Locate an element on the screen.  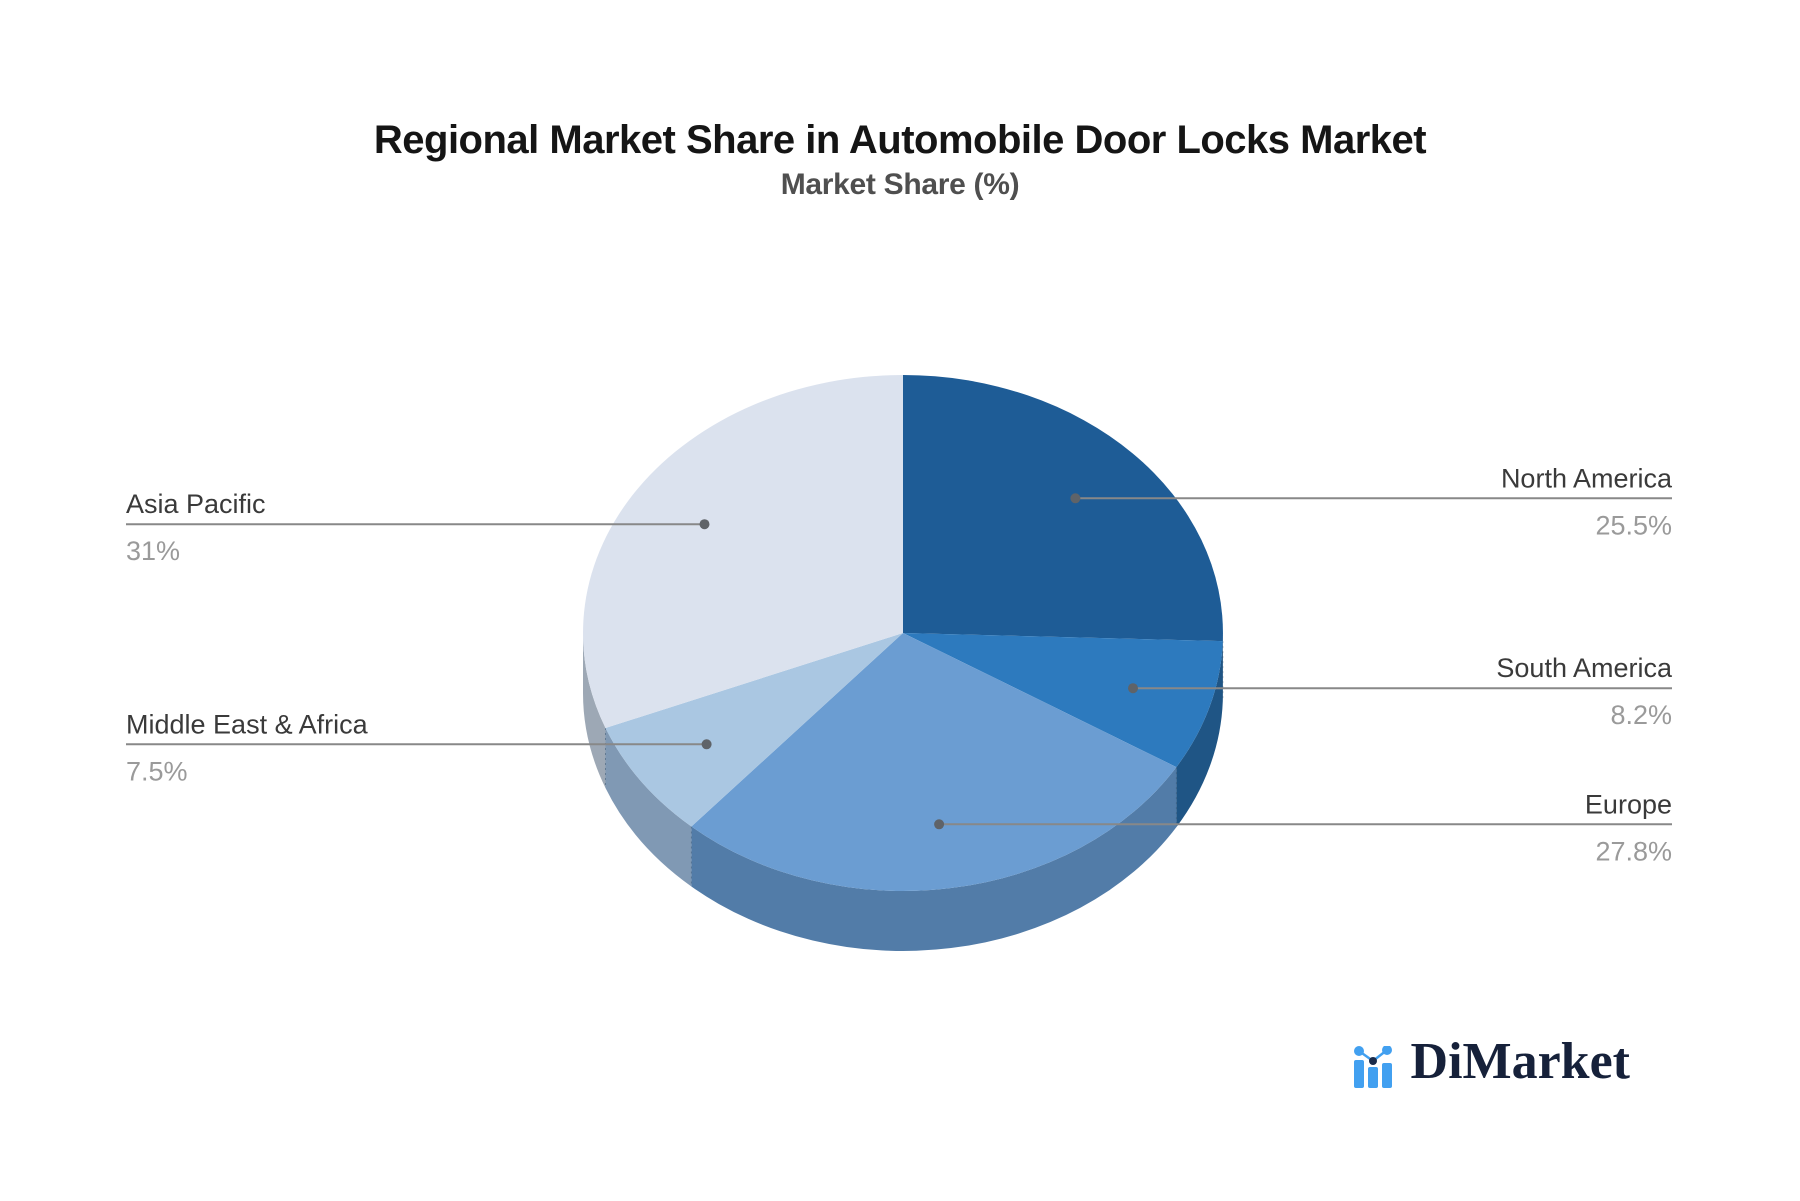
leader-dot-asia-pacific is located at coordinates (705, 524).